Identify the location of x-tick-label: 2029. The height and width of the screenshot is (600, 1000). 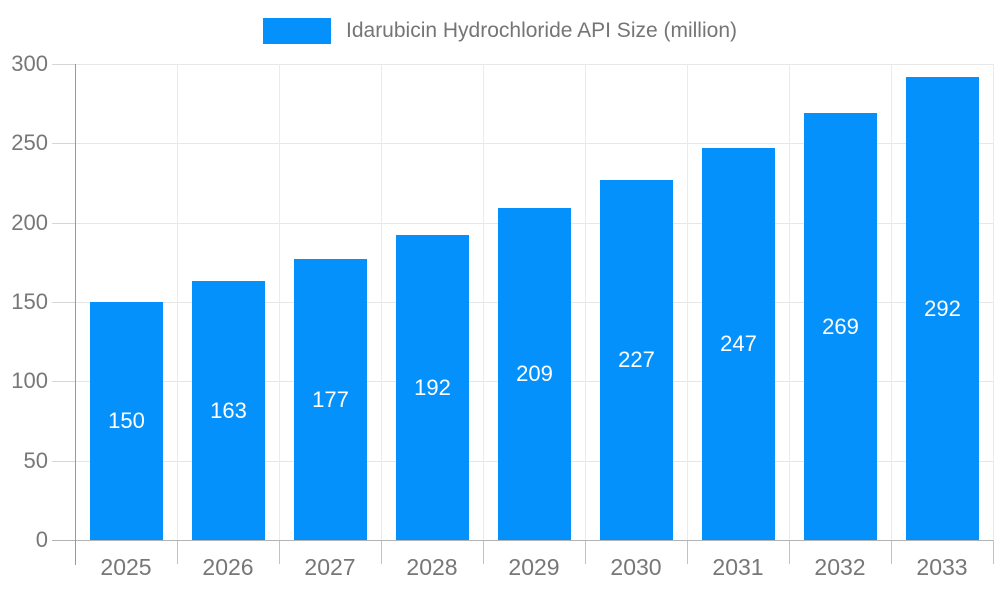
(534, 567).